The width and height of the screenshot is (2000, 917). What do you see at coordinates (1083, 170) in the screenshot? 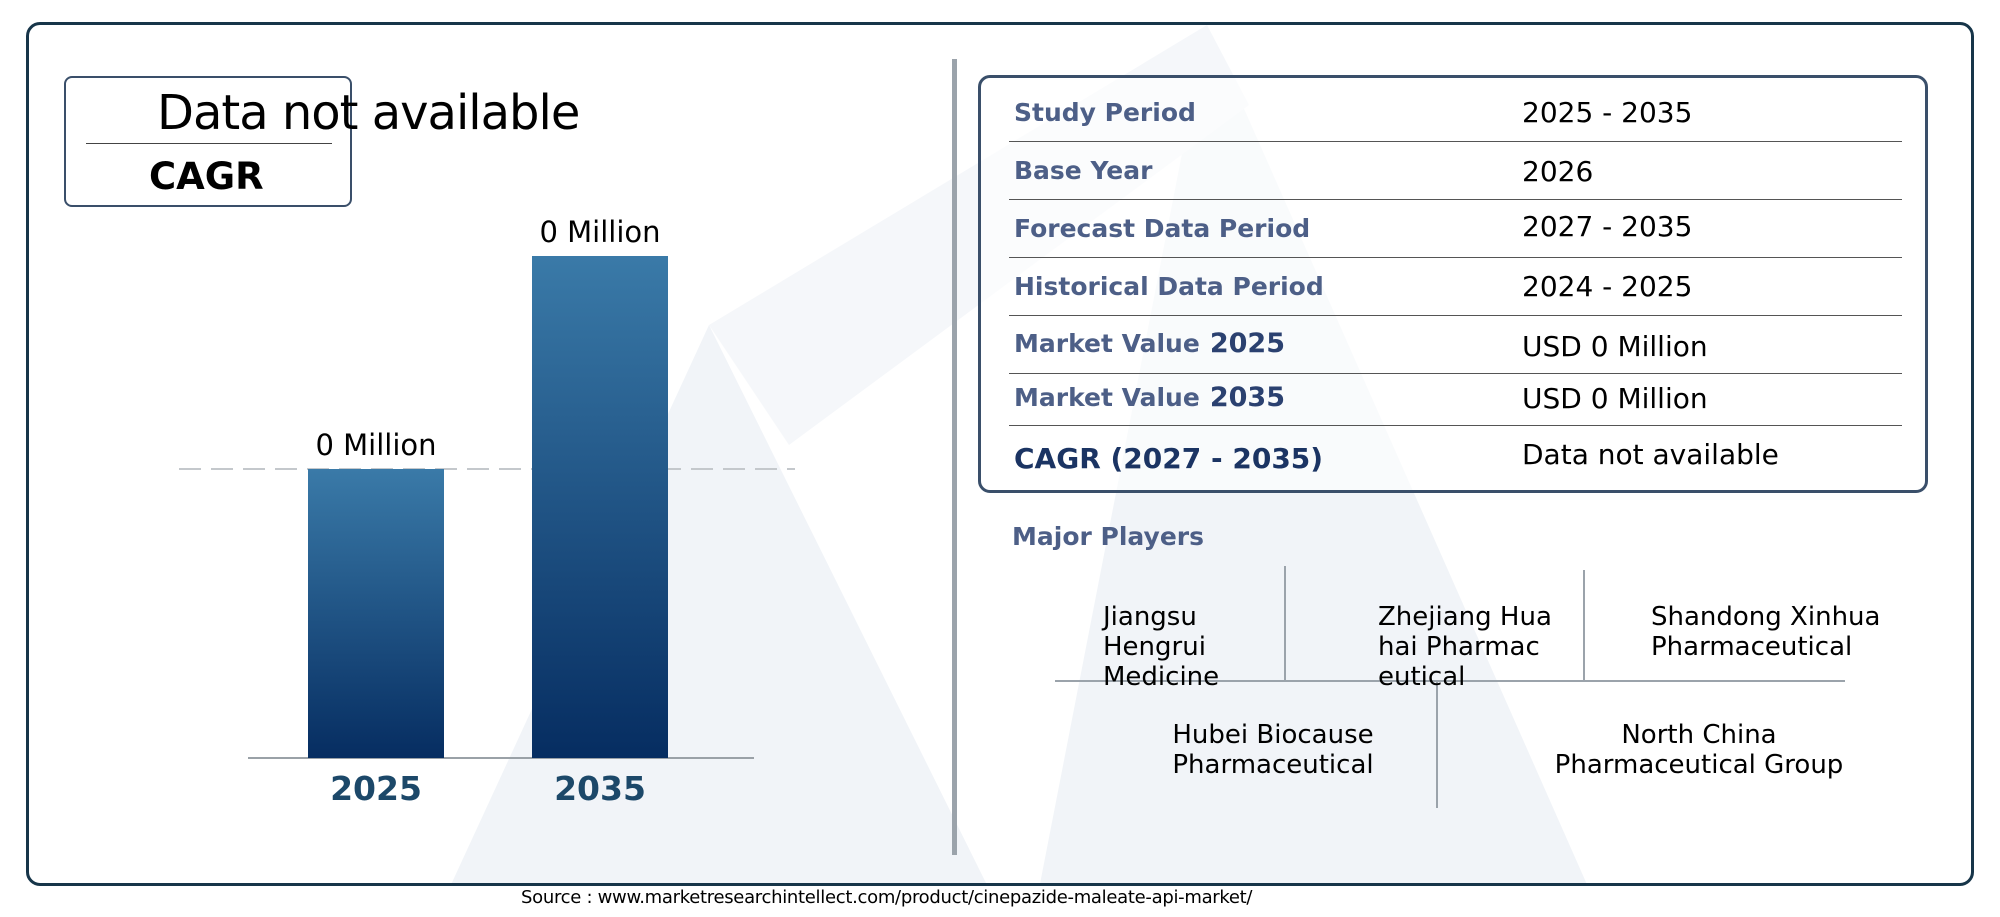
I see `info-label: Base Year` at bounding box center [1083, 170].